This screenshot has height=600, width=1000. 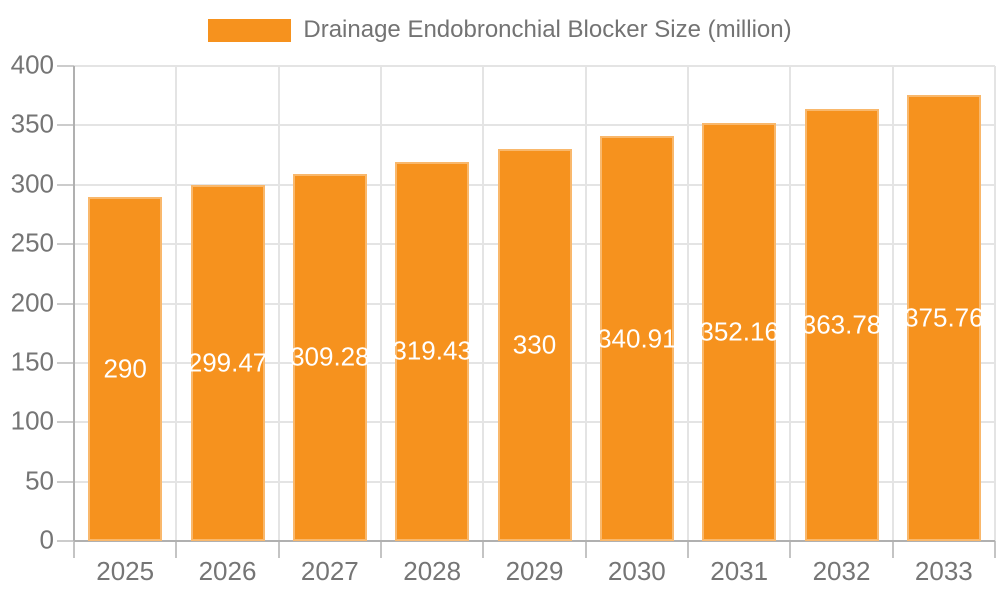 What do you see at coordinates (250, 30) in the screenshot?
I see `legend-swatch` at bounding box center [250, 30].